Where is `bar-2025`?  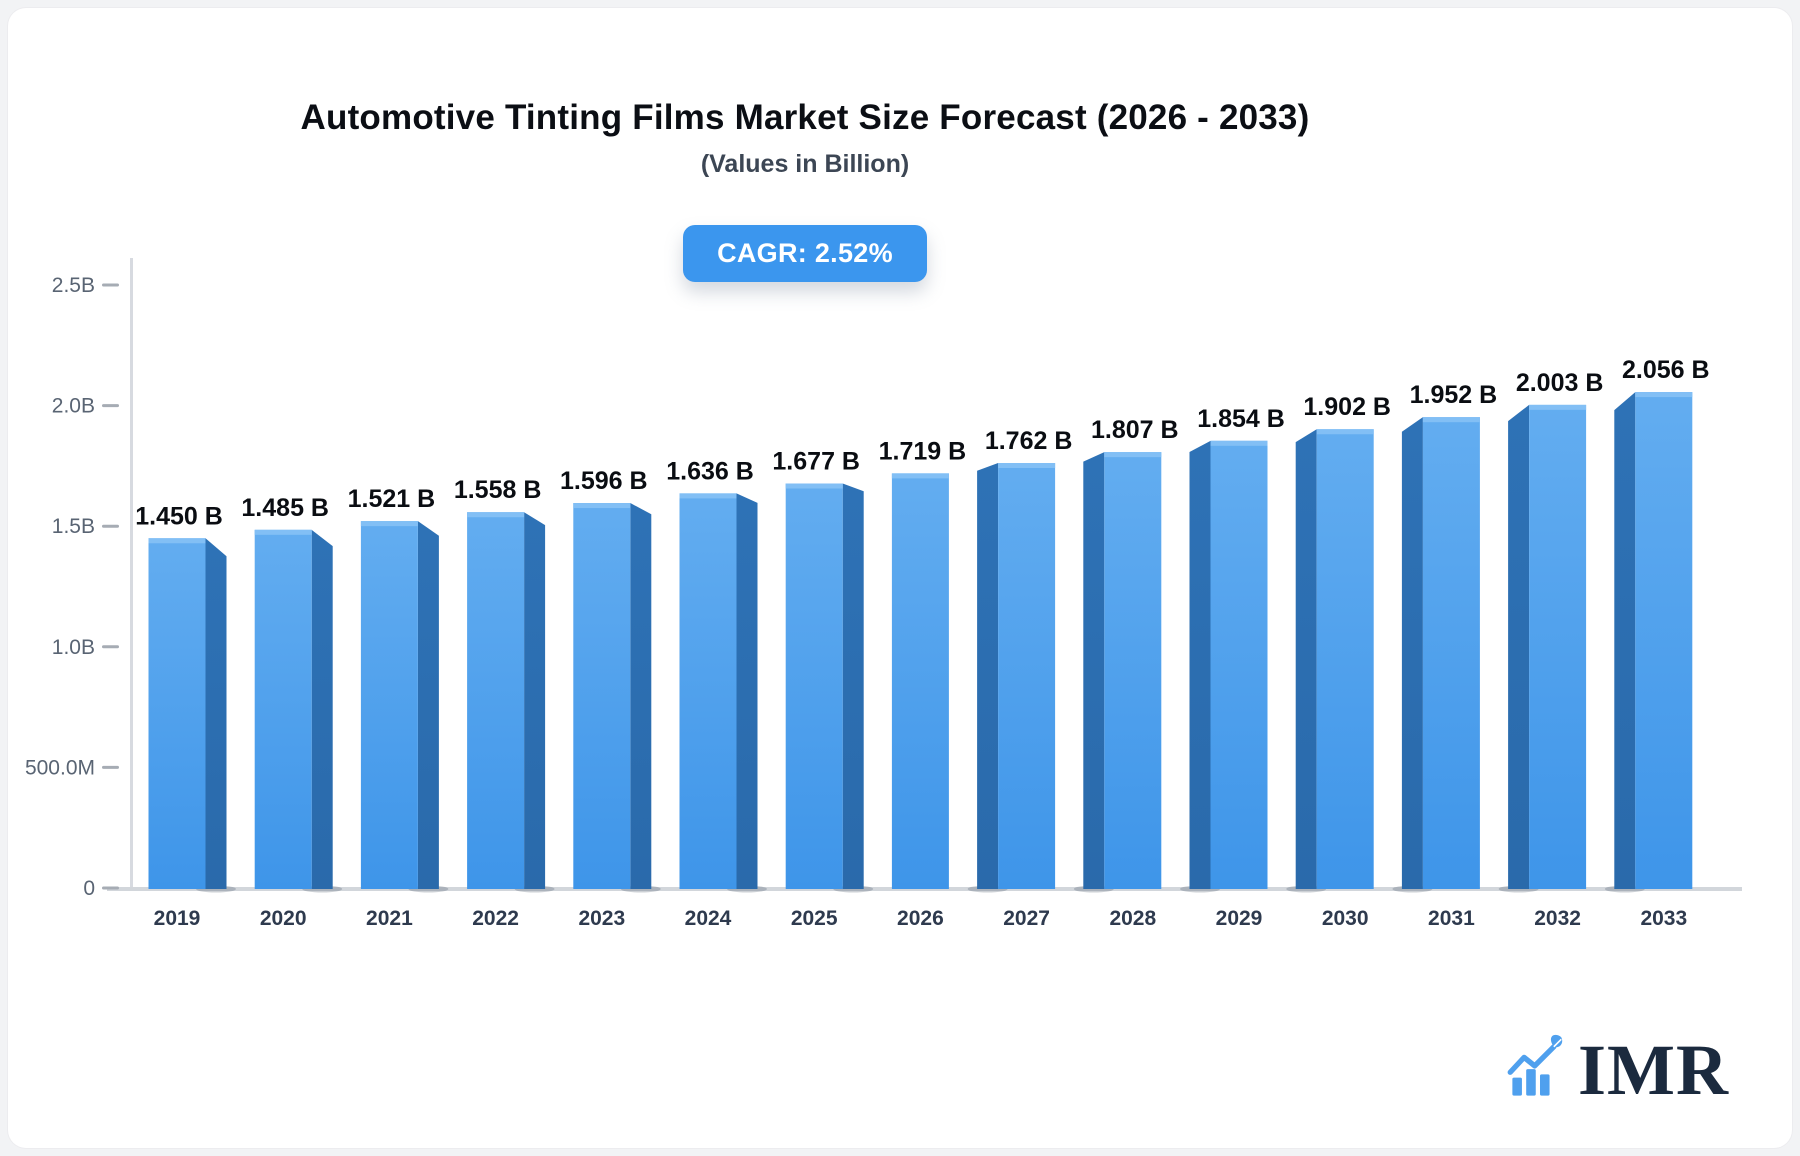 bar-2025 is located at coordinates (814, 686).